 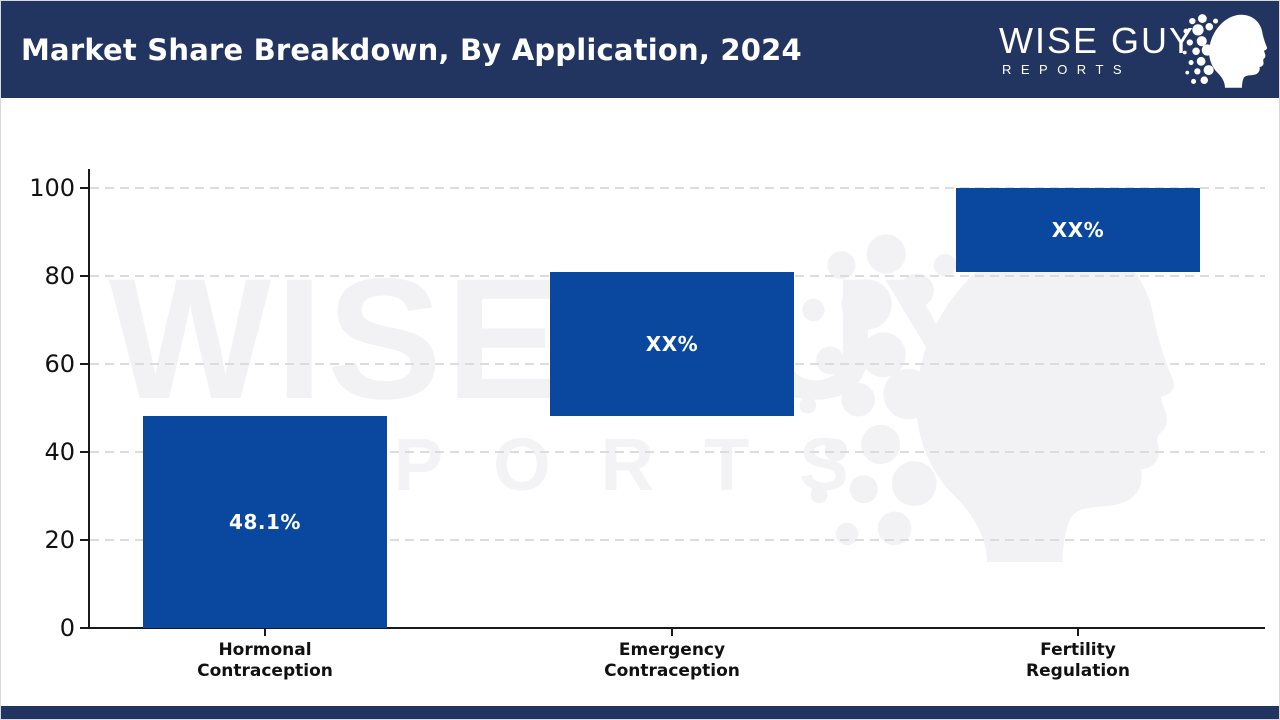 What do you see at coordinates (59, 452) in the screenshot?
I see `y-tick-label: 40` at bounding box center [59, 452].